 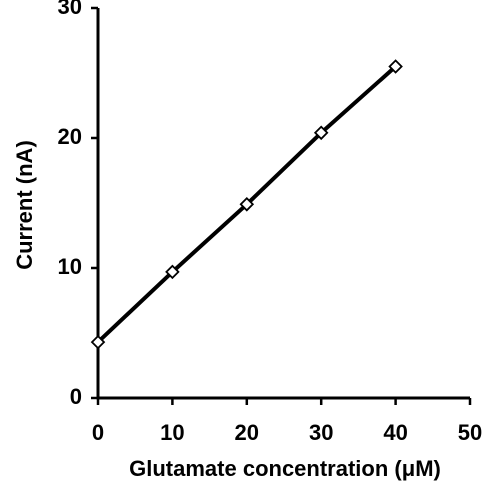 What do you see at coordinates (395, 432) in the screenshot?
I see `x-tick-label: 40` at bounding box center [395, 432].